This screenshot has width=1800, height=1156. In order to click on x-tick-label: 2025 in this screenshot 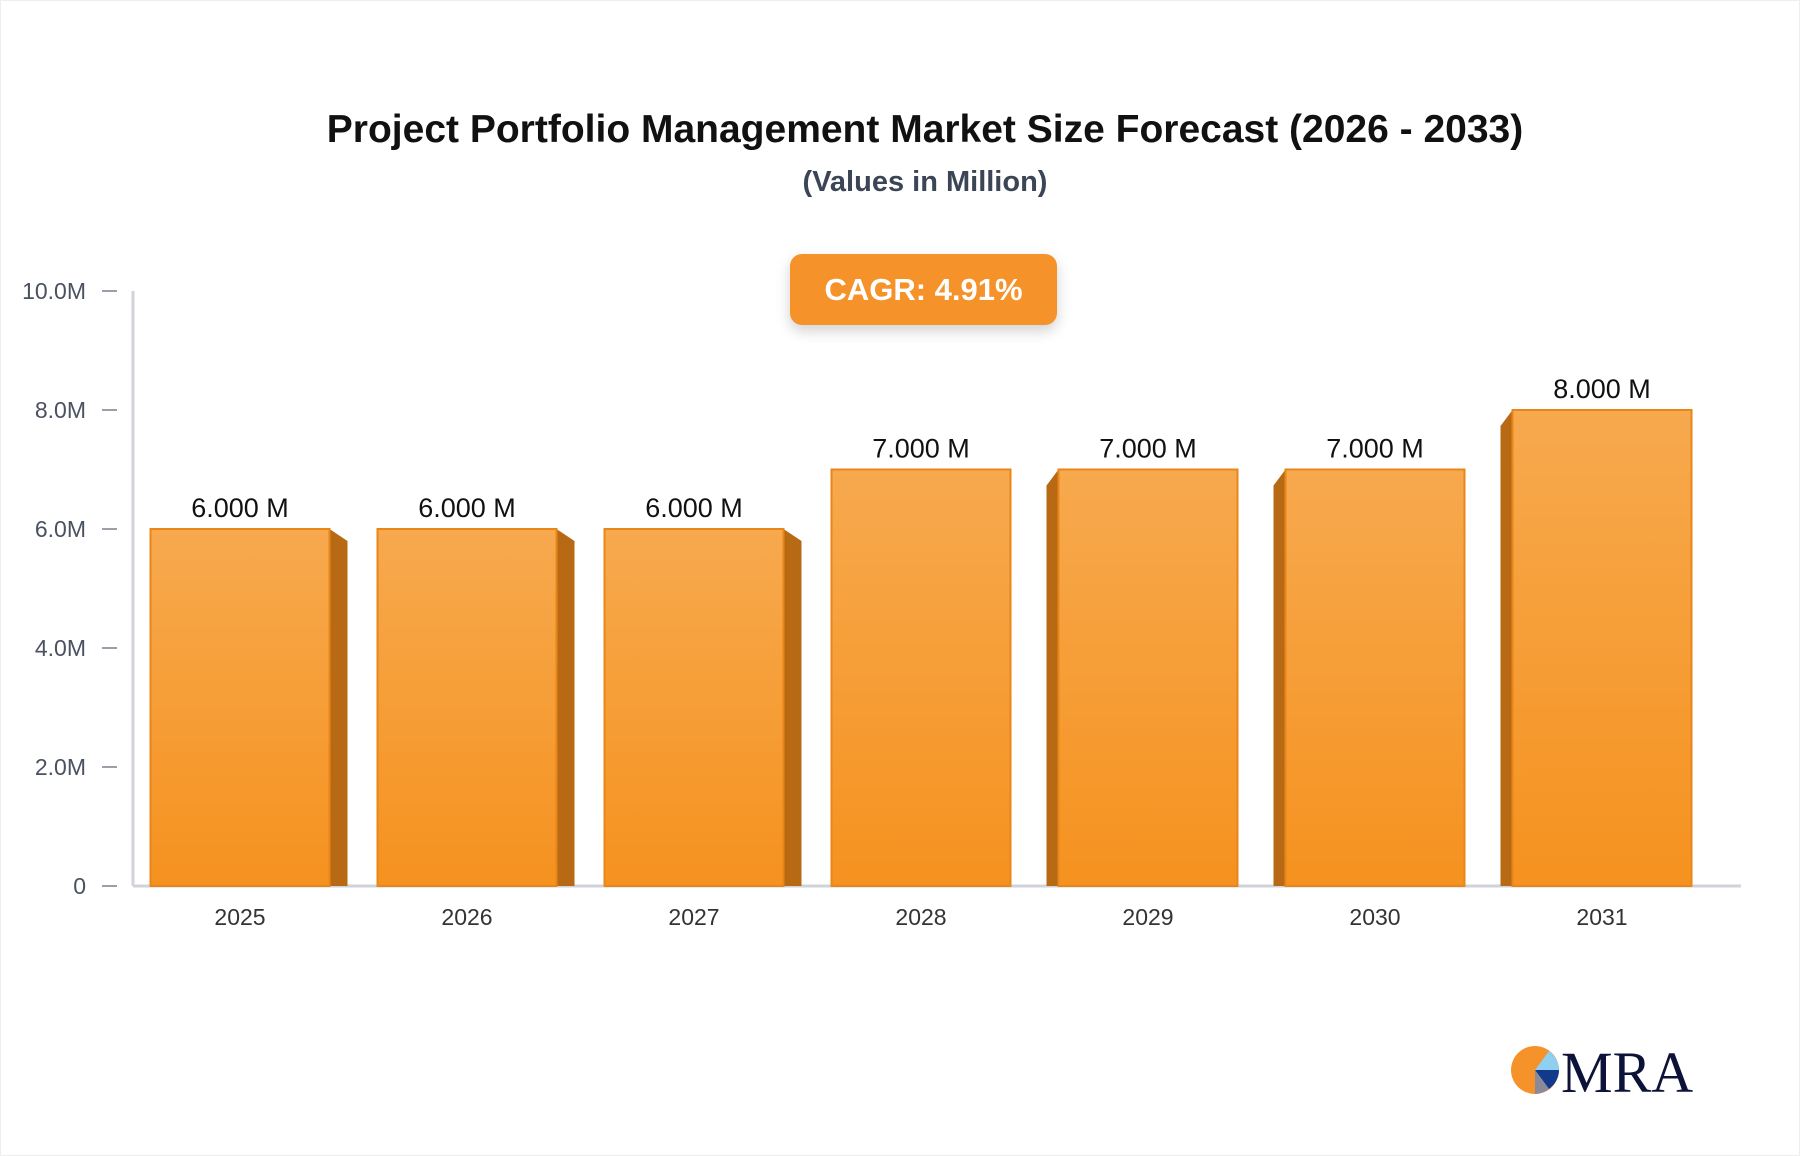, I will do `click(239, 917)`.